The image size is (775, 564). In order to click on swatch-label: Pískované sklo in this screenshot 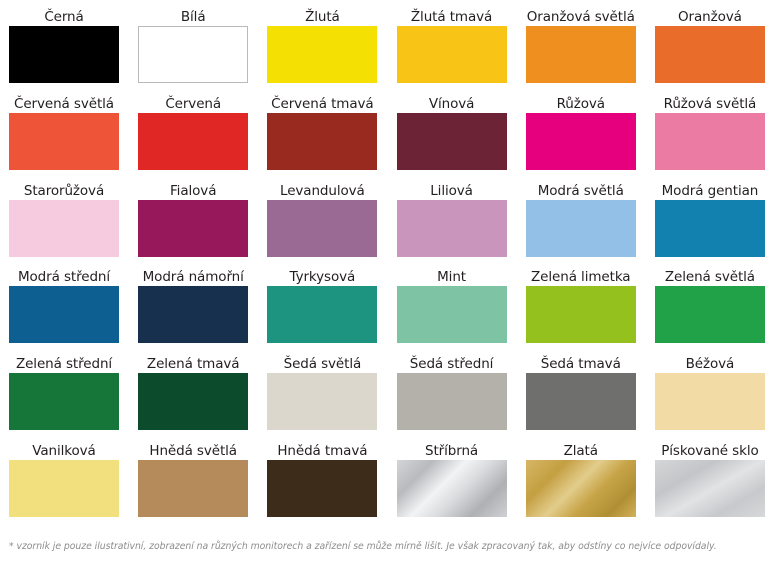, I will do `click(710, 450)`.